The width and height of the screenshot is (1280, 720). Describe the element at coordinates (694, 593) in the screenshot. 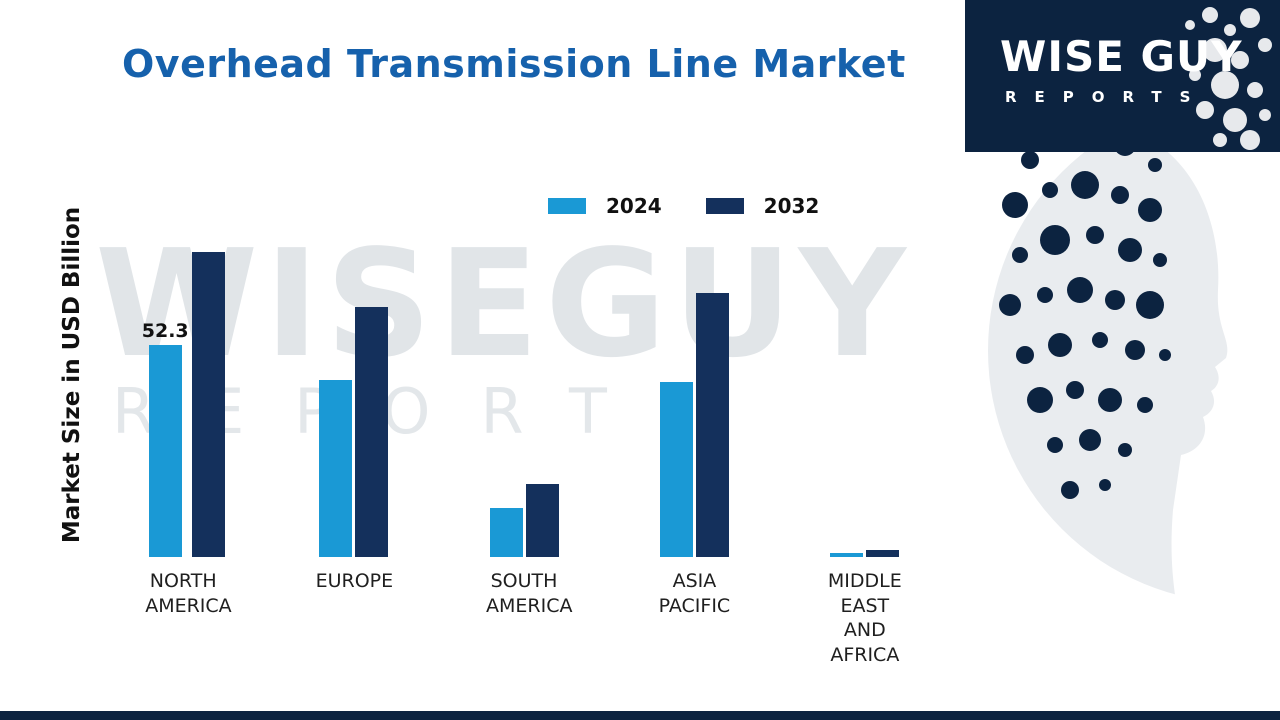

I see `category-label: ASIA PACIFIC` at that location.